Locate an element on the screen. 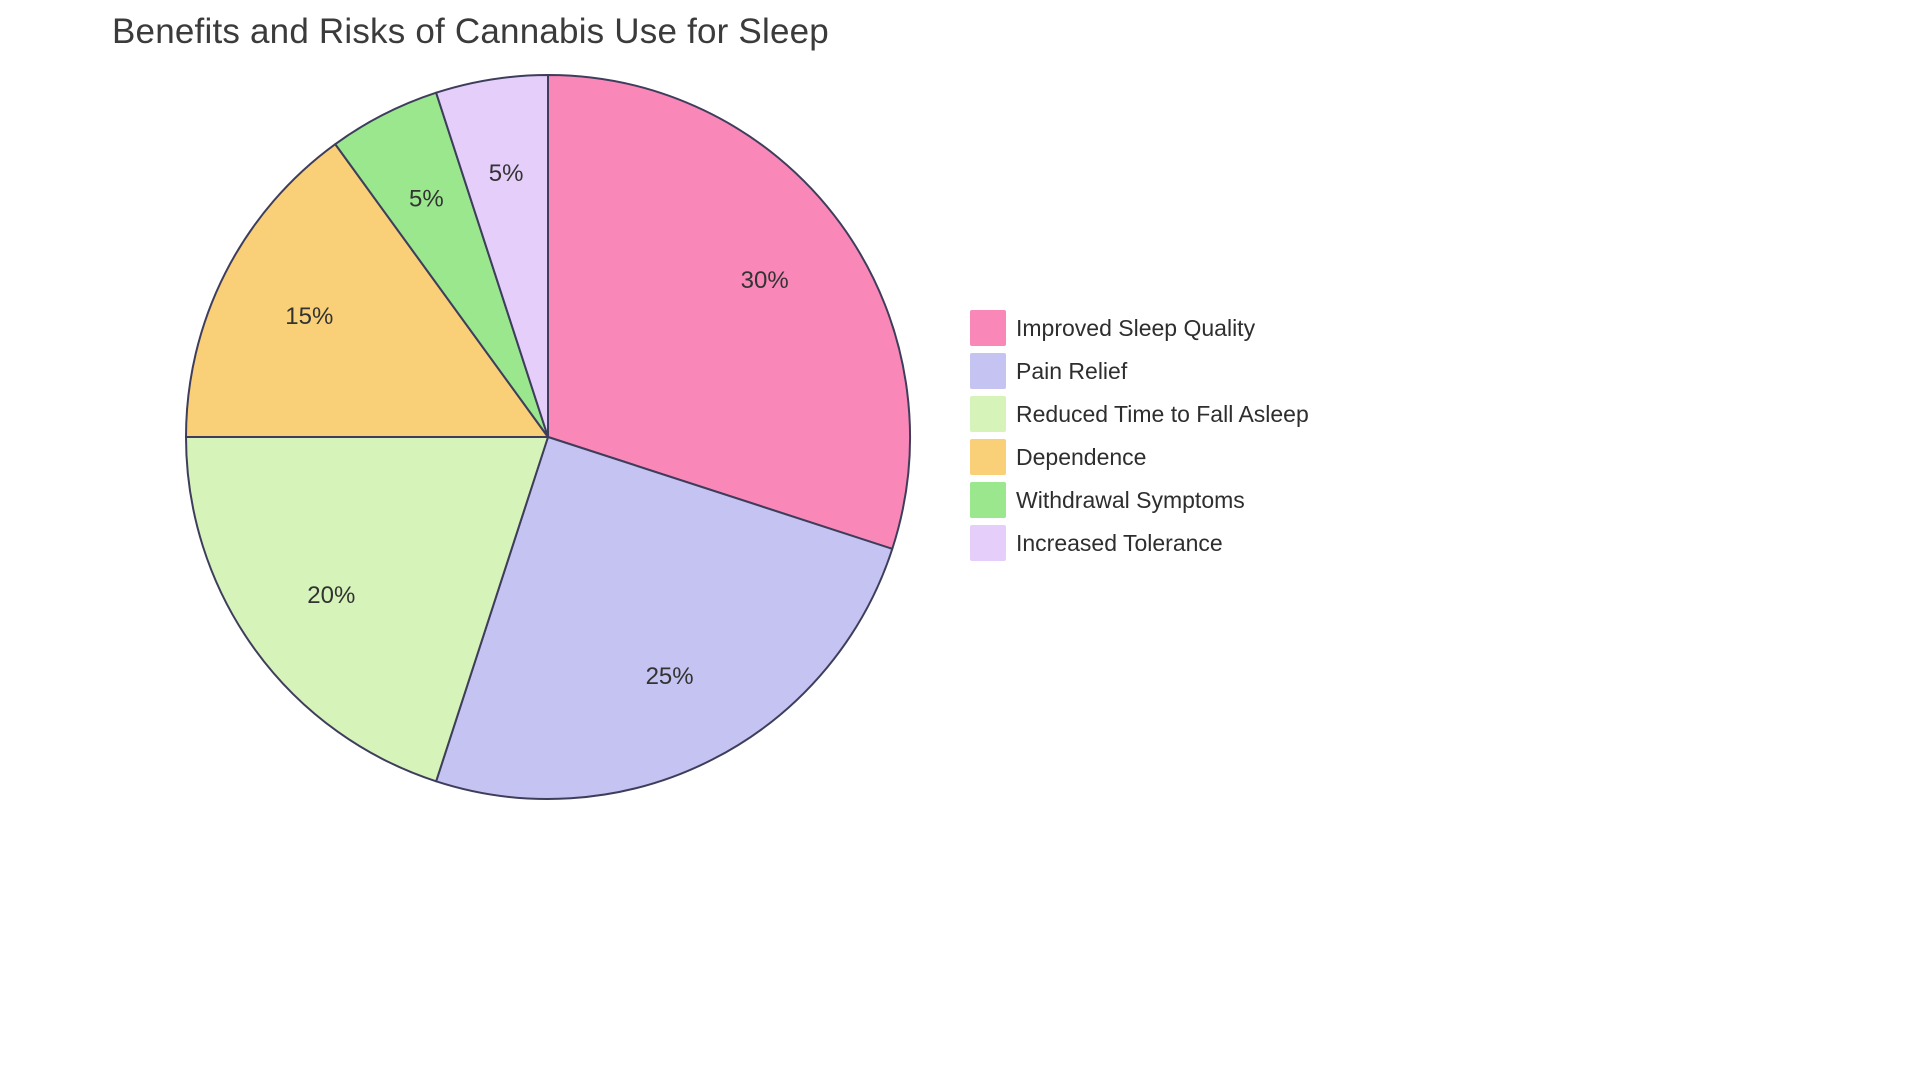 The height and width of the screenshot is (1083, 1920). legend-swatch-withdrawal-symptoms is located at coordinates (988, 500).